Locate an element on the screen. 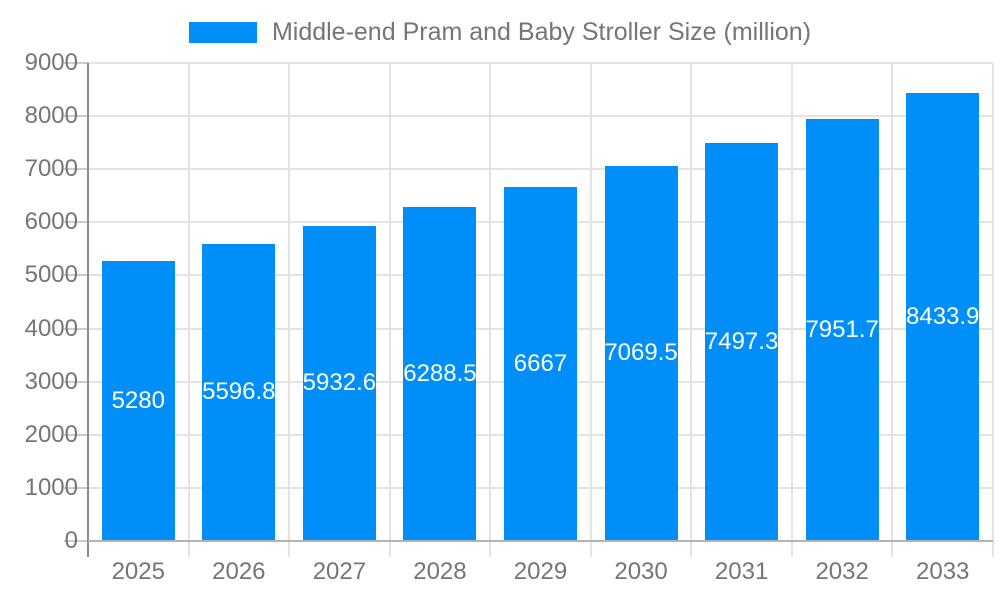  y-tick-label: 2000 is located at coordinates (51, 434).